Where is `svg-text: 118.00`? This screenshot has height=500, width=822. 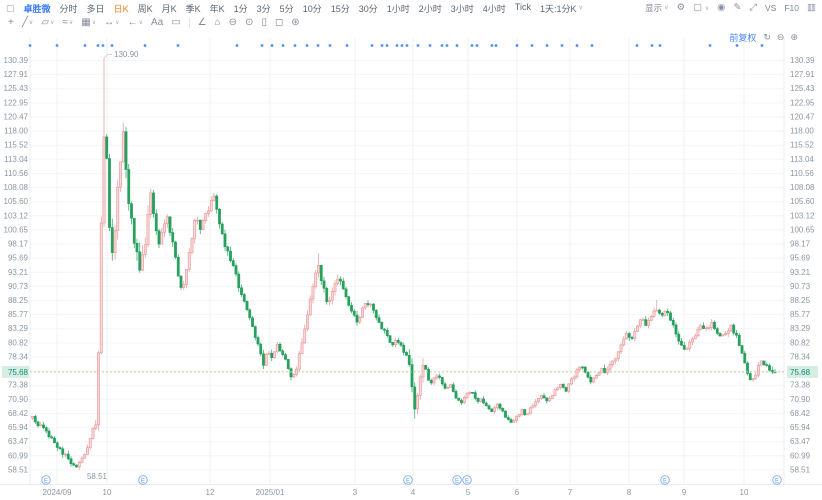 svg-text: 118.00 is located at coordinates (802, 131).